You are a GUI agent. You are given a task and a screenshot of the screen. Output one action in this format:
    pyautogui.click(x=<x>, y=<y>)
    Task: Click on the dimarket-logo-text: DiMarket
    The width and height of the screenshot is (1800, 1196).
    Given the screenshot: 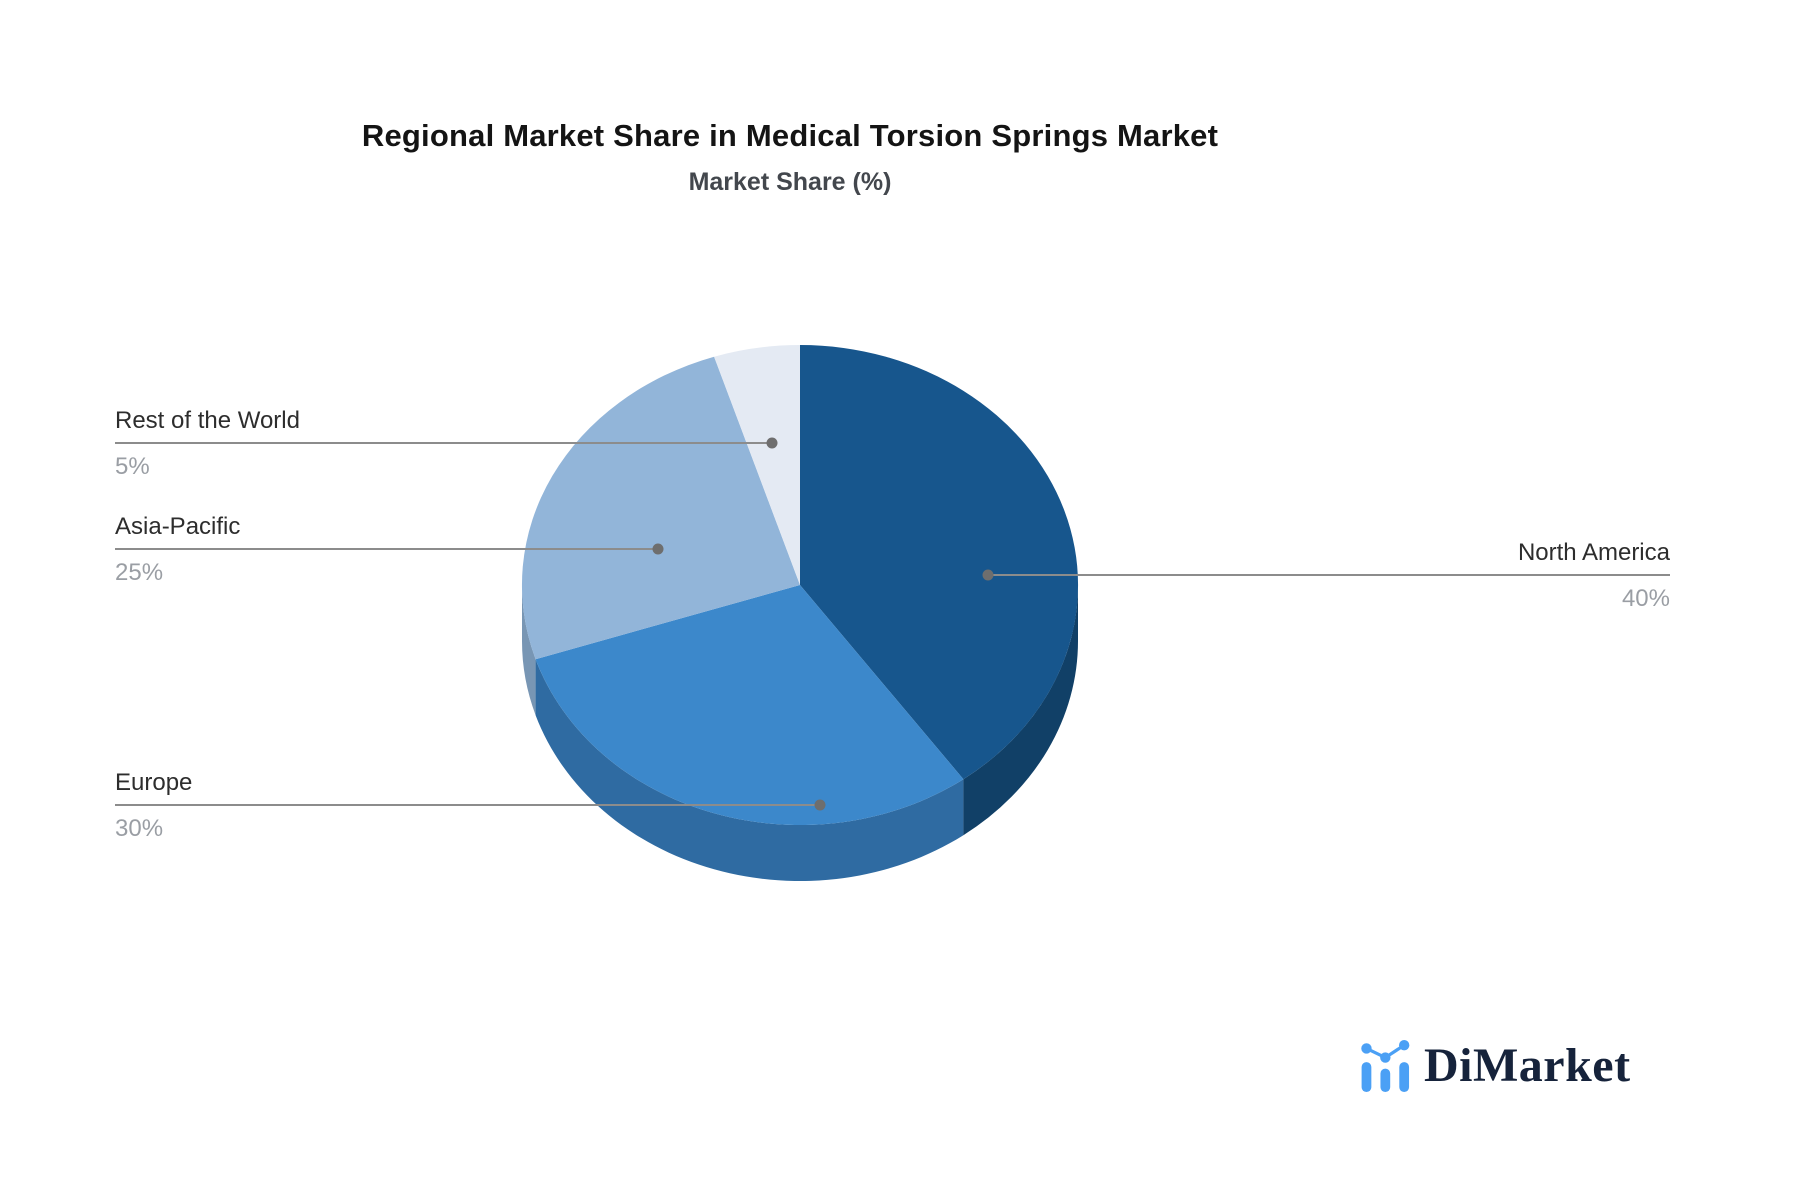 What is the action you would take?
    pyautogui.click(x=1527, y=1065)
    